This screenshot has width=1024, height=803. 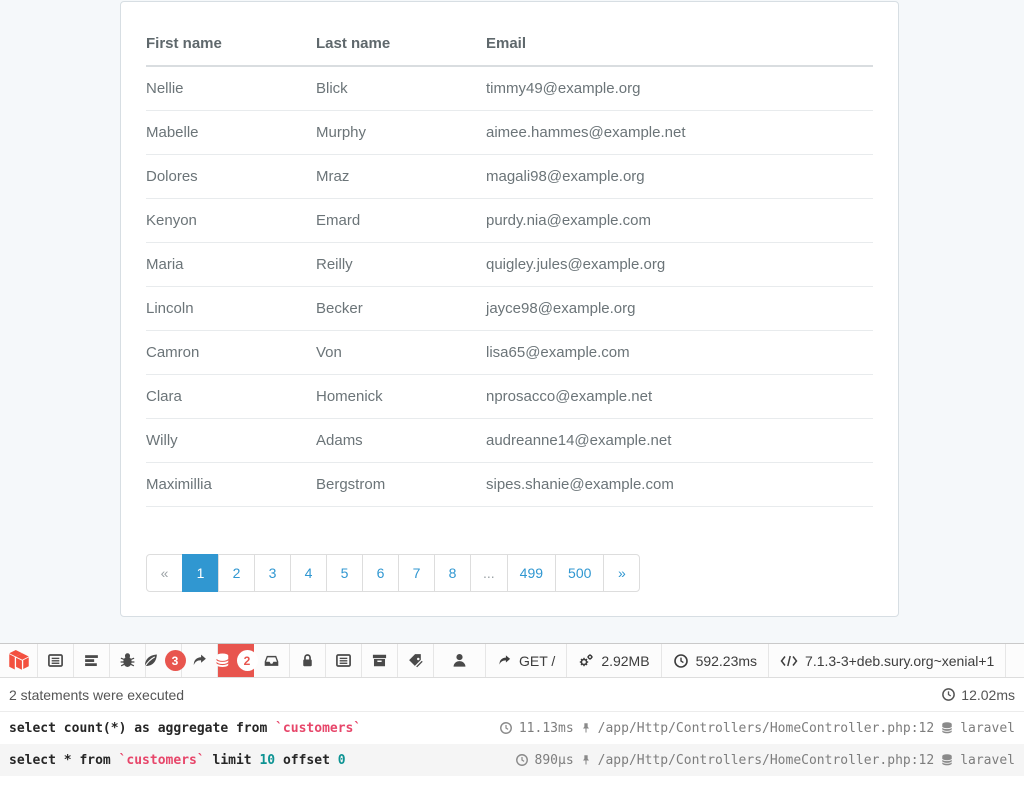 What do you see at coordinates (236, 660) in the screenshot?
I see `tab-queries: 2` at bounding box center [236, 660].